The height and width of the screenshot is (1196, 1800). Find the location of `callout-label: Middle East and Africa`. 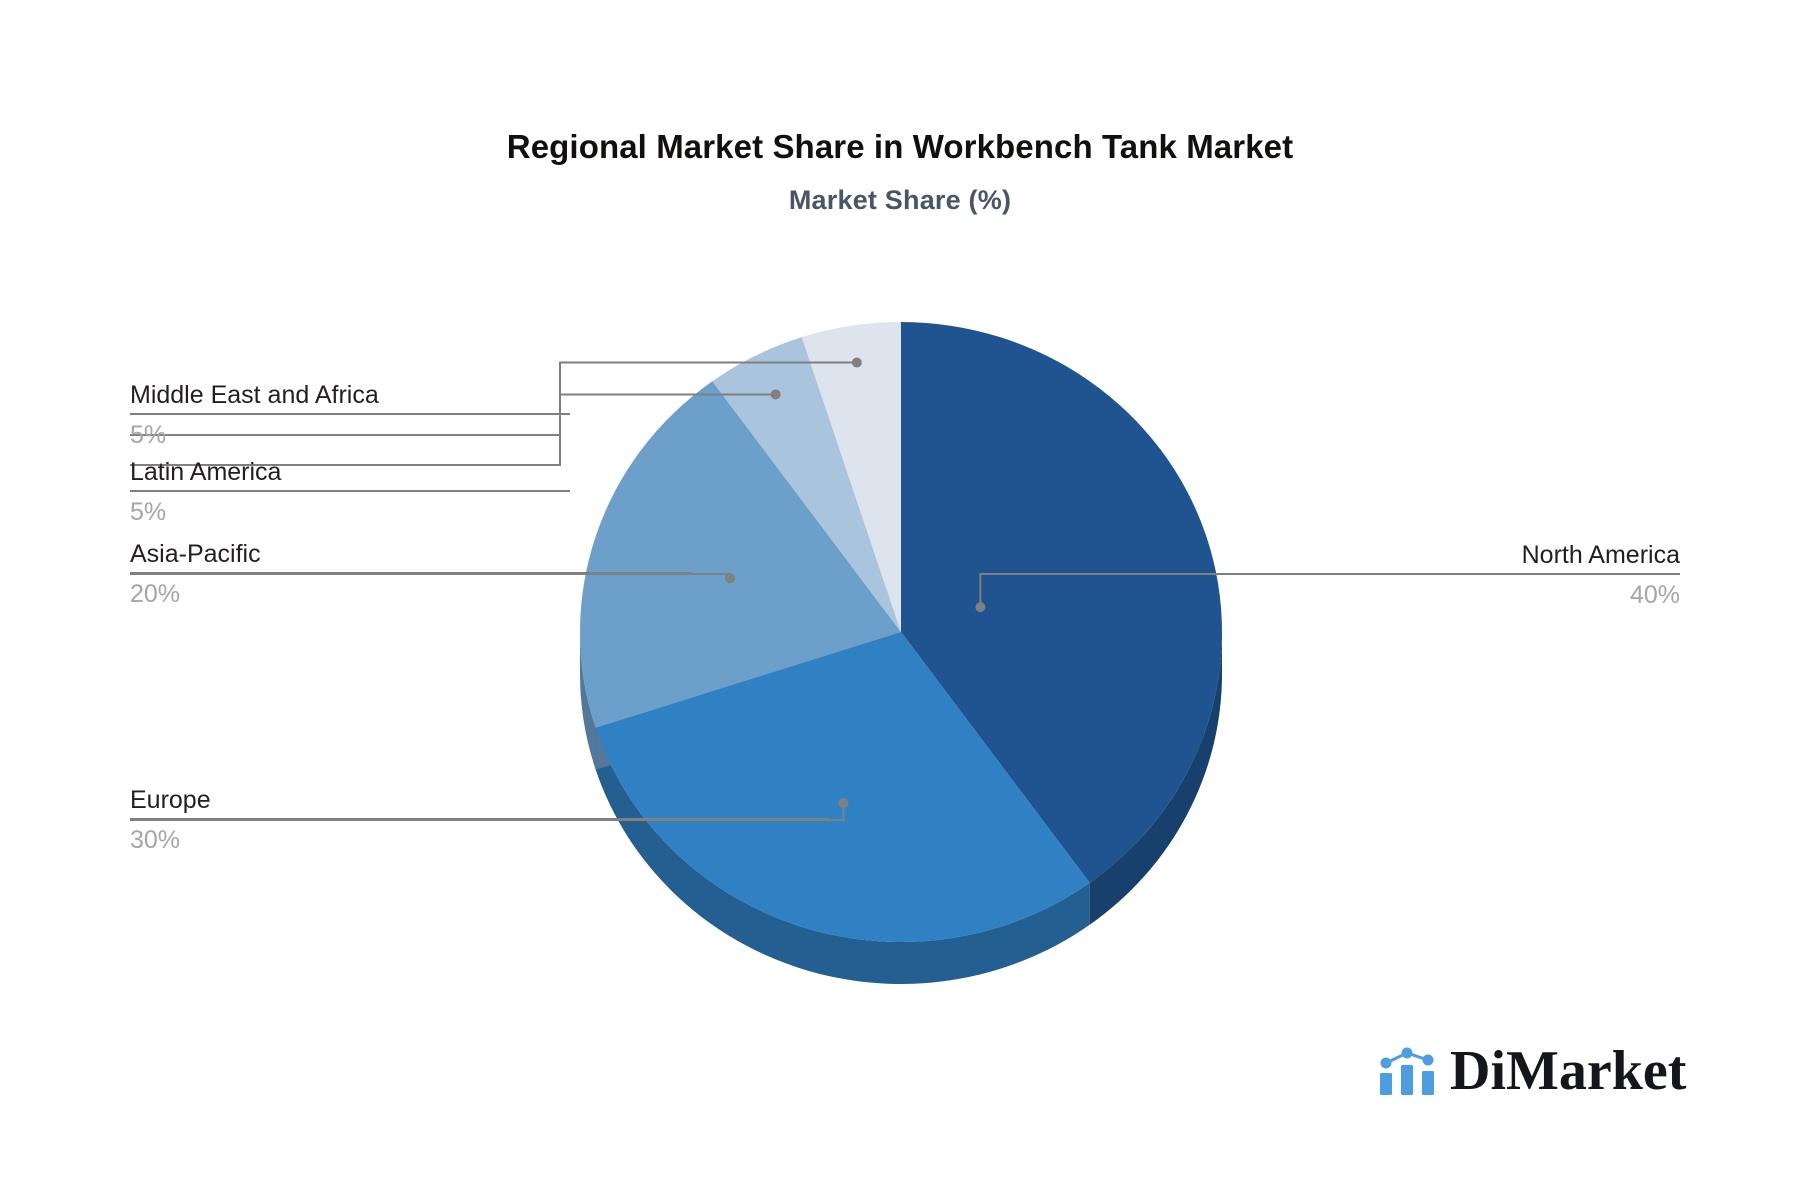

callout-label: Middle East and Africa is located at coordinates (254, 395).